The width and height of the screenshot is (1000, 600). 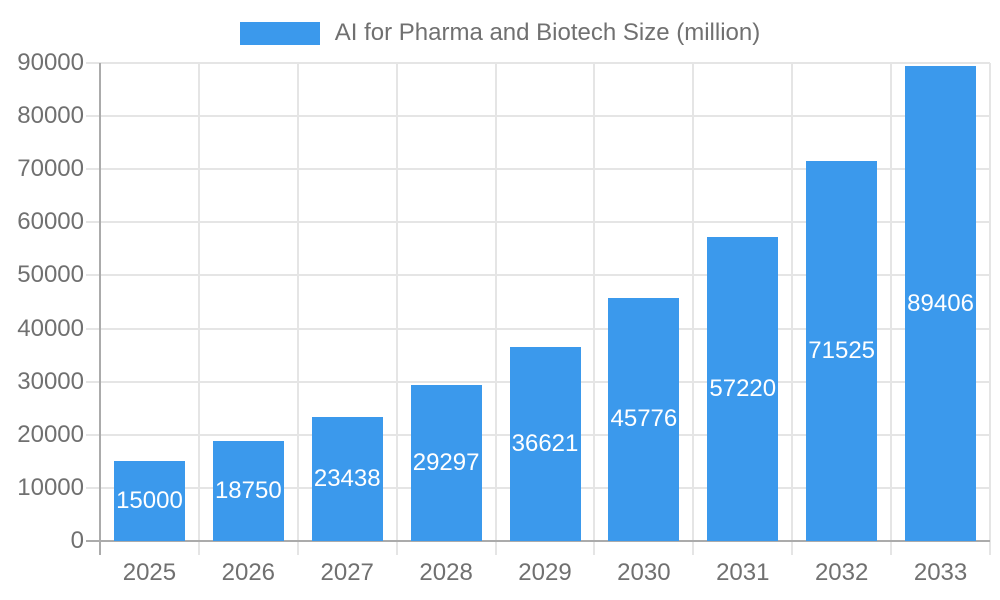 I want to click on x-axis-label: 2029, so click(x=545, y=572).